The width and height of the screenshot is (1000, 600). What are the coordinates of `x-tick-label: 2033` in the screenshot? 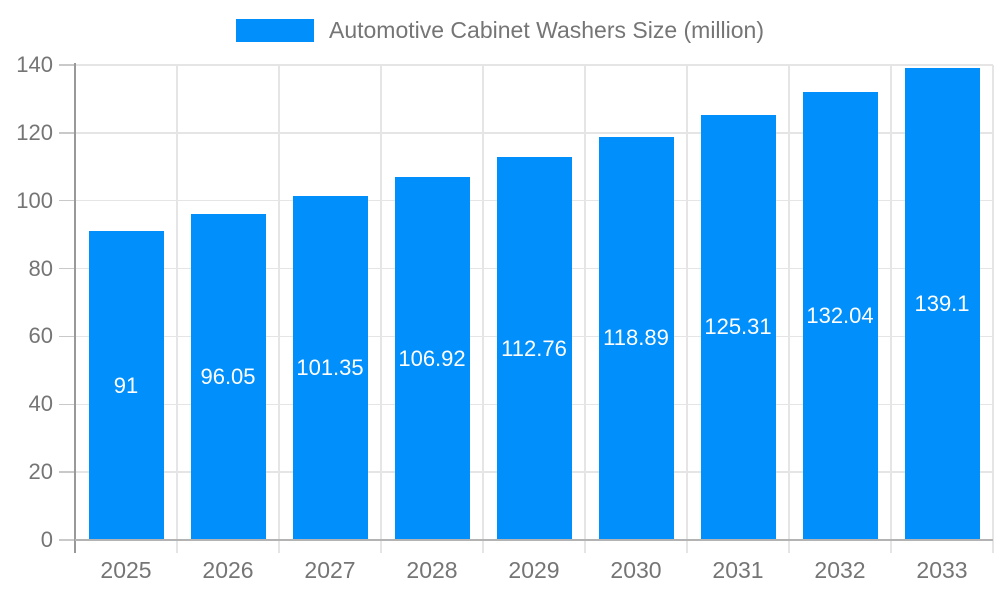 It's located at (942, 570).